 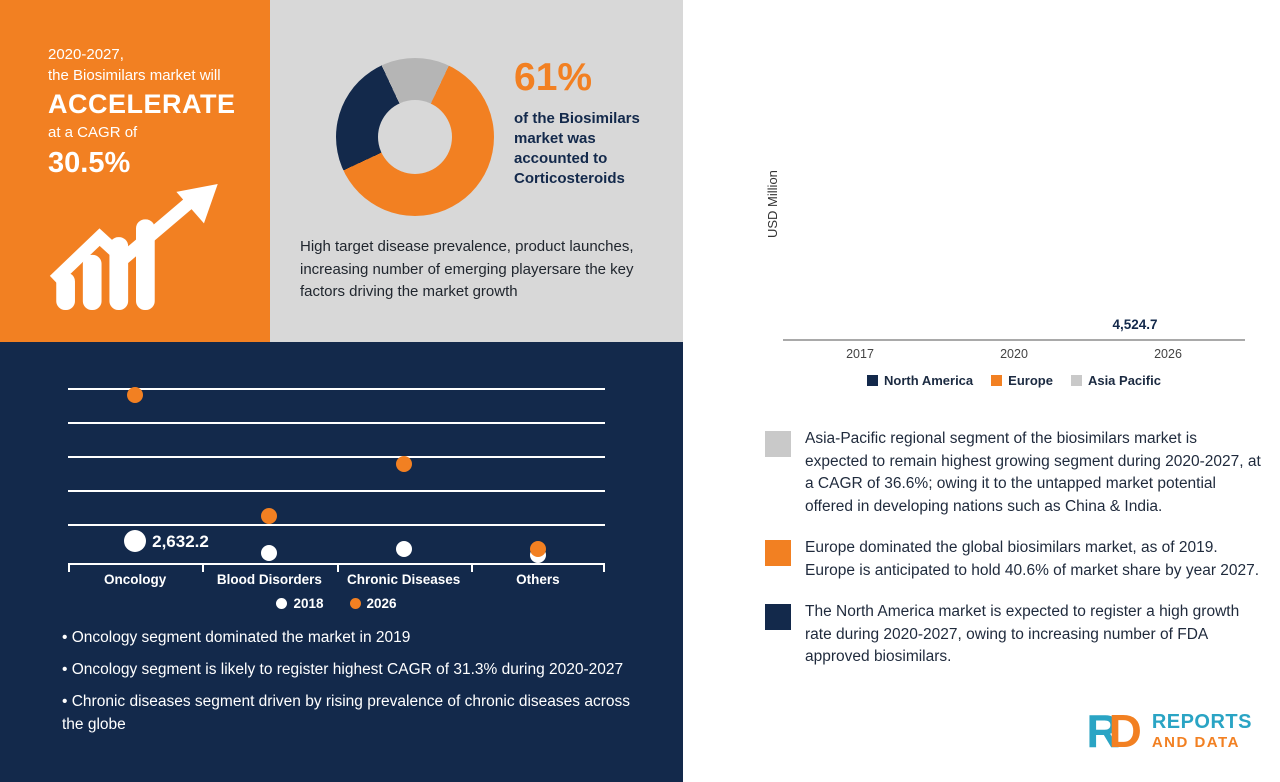 What do you see at coordinates (308, 603) in the screenshot?
I see `legend-label: 2018` at bounding box center [308, 603].